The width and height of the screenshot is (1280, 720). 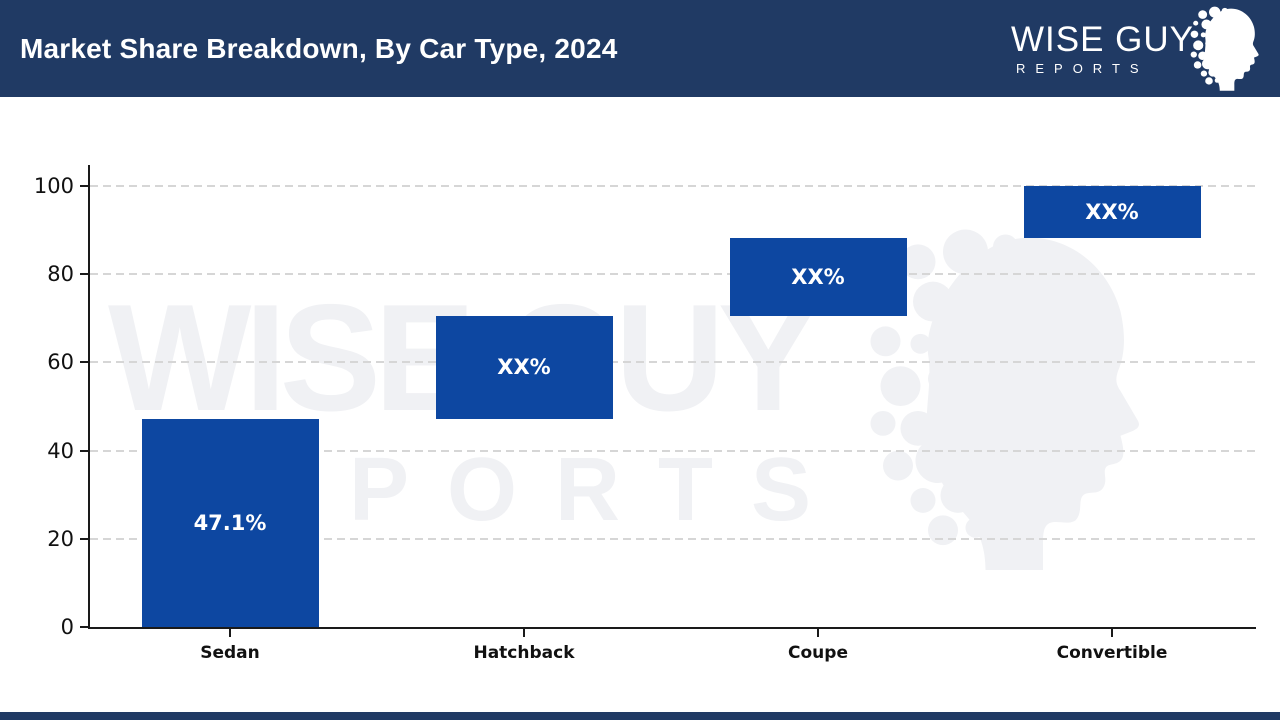 I want to click on x-tick-label-hatchback: Hatchback, so click(x=524, y=653).